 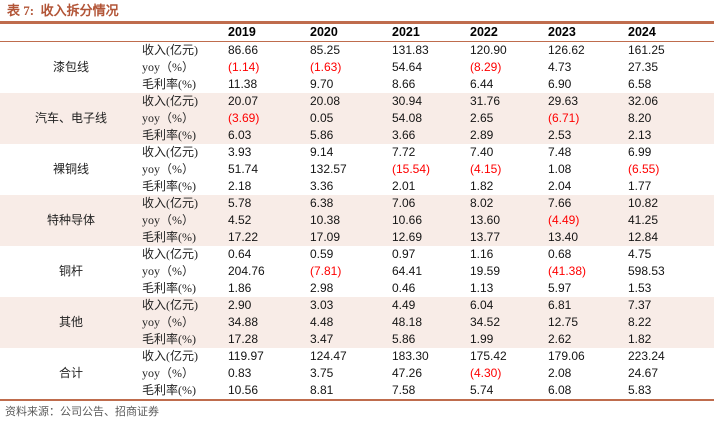 What do you see at coordinates (431, 118) in the screenshot?
I see `value-cell: 54.08` at bounding box center [431, 118].